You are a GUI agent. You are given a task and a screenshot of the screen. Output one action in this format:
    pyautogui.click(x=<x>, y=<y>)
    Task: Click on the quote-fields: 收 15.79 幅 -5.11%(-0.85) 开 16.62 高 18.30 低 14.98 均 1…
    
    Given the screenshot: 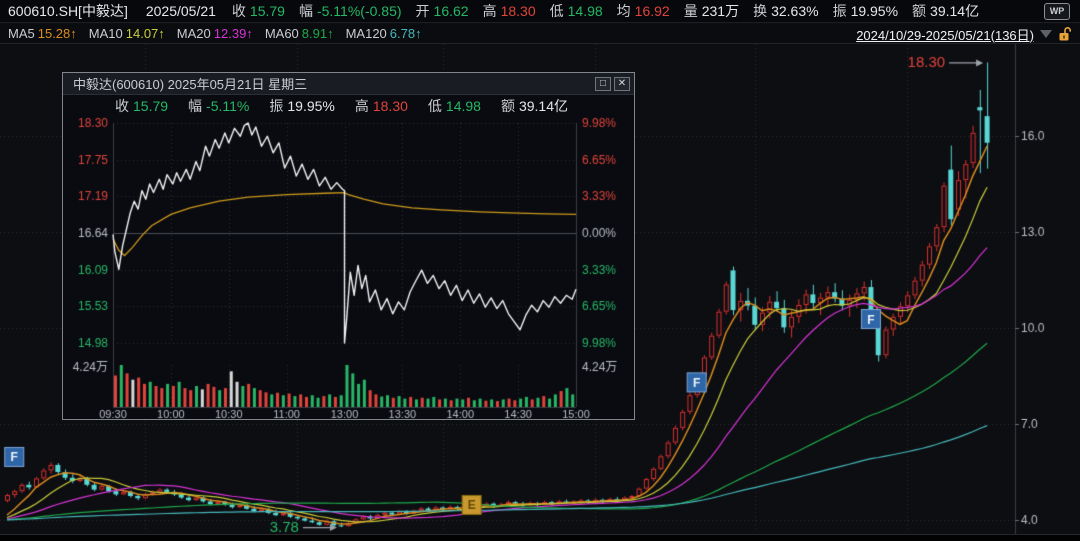 What is the action you would take?
    pyautogui.click(x=612, y=11)
    